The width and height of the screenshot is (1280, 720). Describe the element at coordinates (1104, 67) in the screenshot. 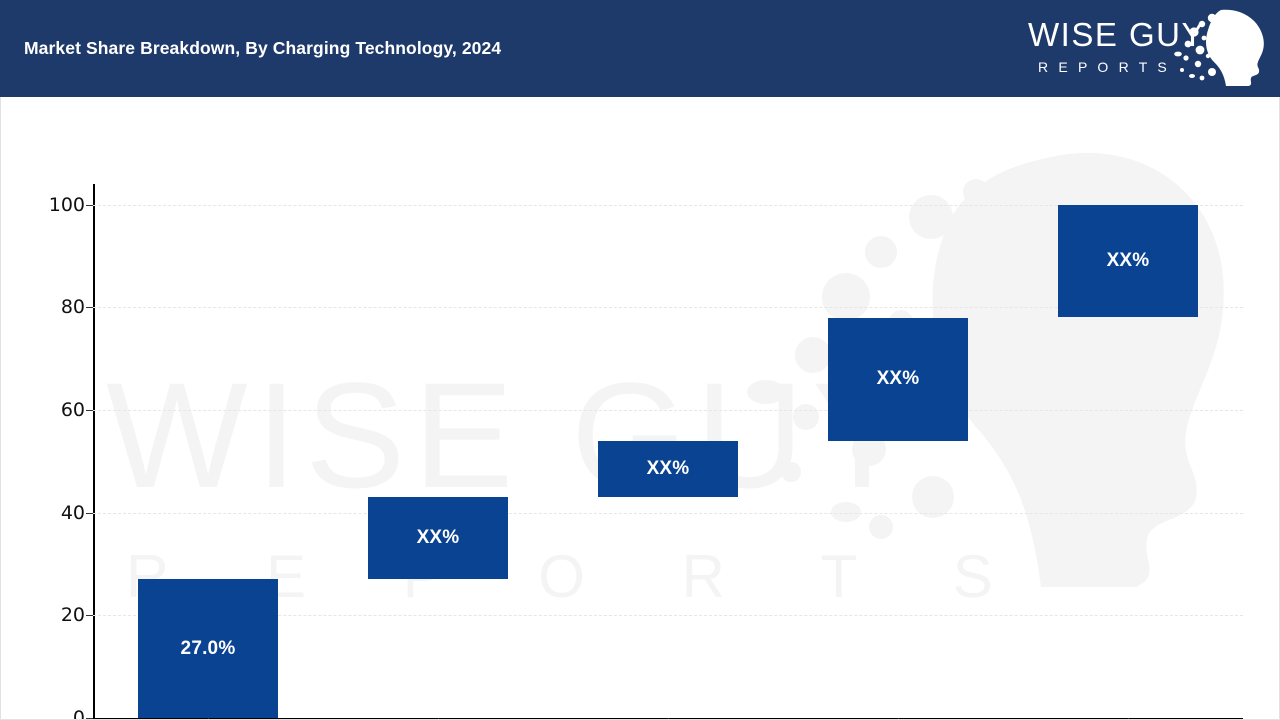

I see `logo-line2-text: R E P O R T S` at that location.